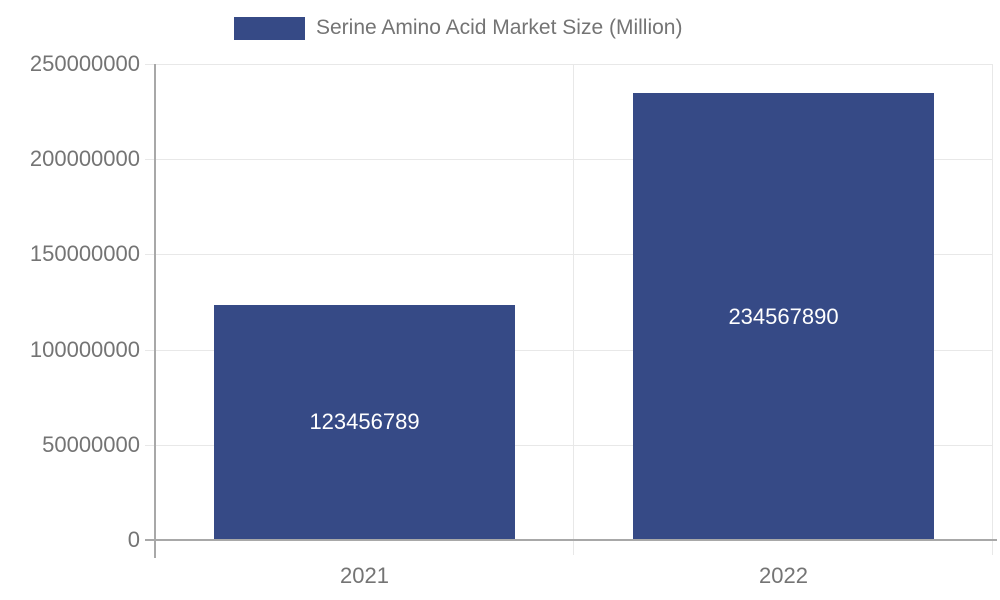 This screenshot has width=1000, height=600. I want to click on legend-label: Serine Amino Acid Market Size (Million), so click(499, 27).